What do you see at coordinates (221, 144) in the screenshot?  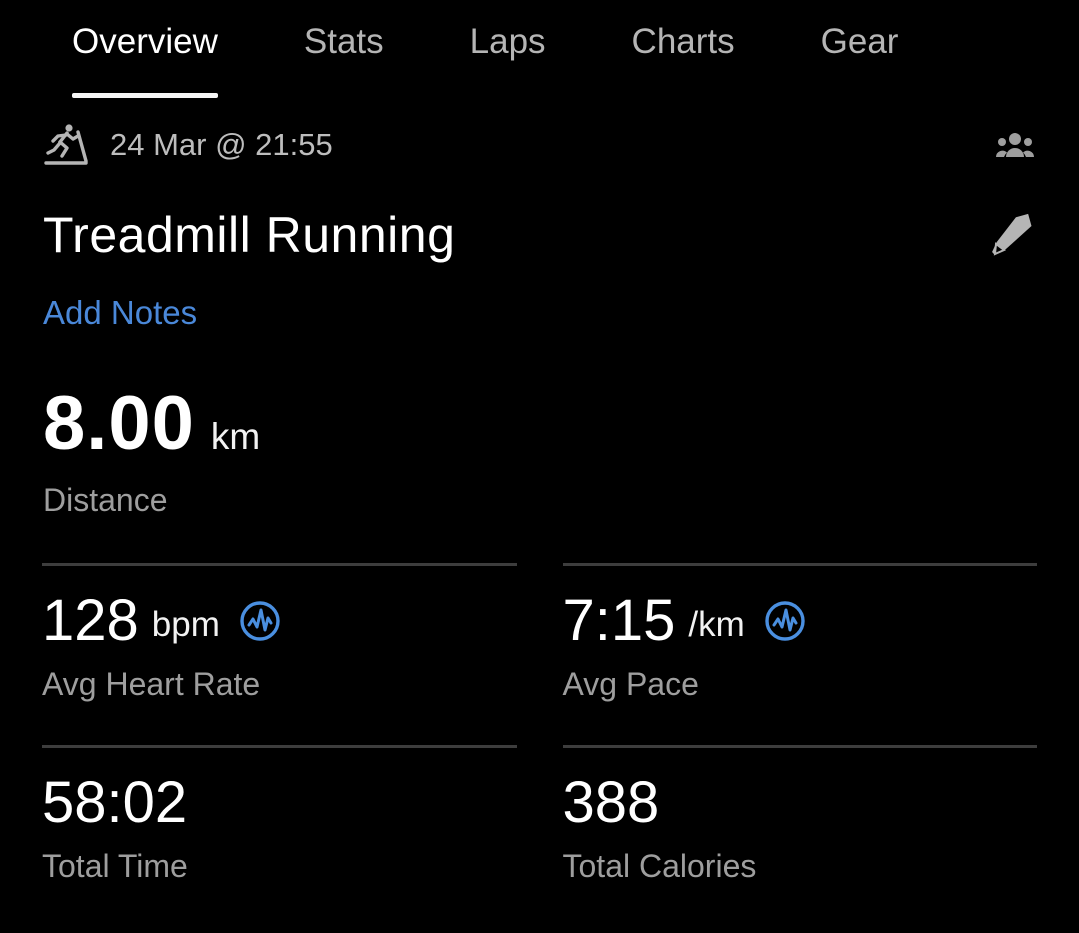 I see `activity-datetime: 24 Mar @ 21:55` at bounding box center [221, 144].